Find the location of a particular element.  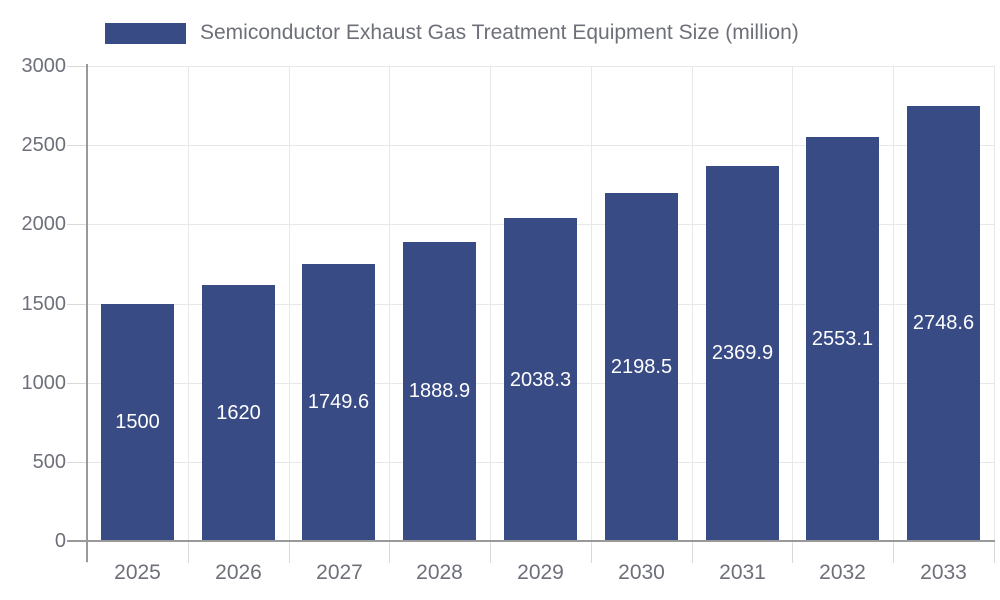

x-axis-label: 2033 is located at coordinates (943, 572).